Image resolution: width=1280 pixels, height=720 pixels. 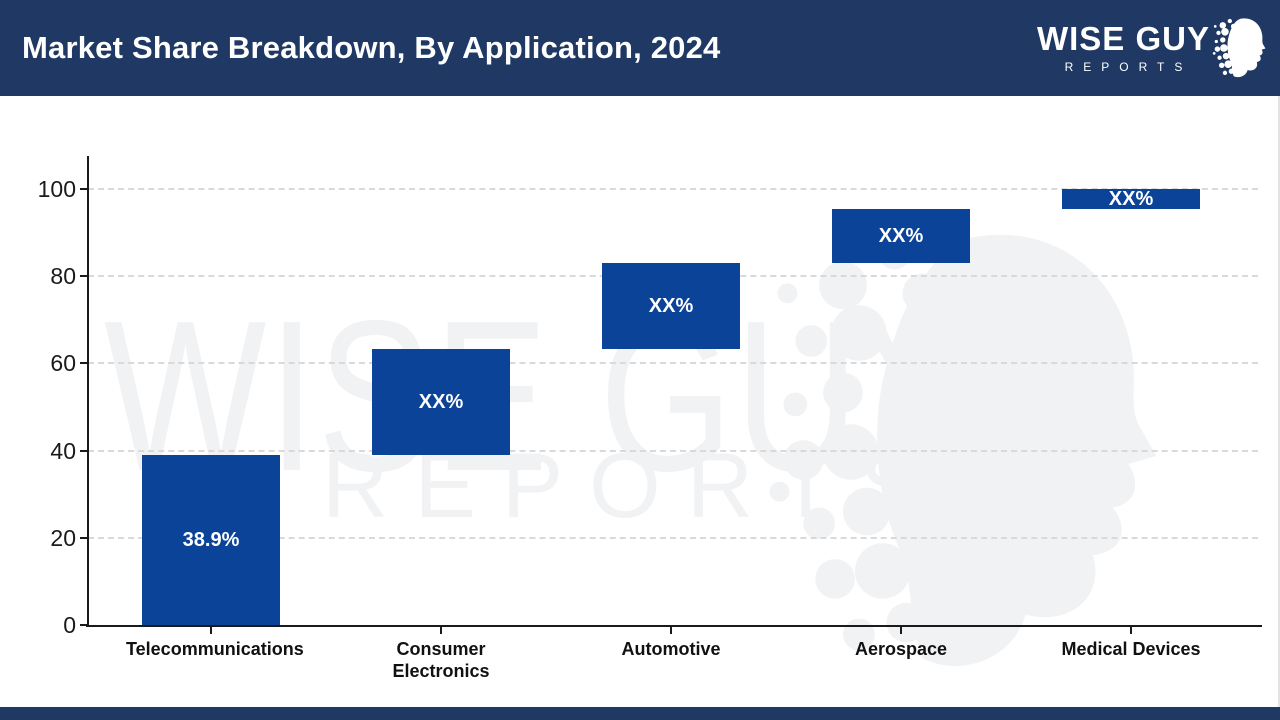 I want to click on bar-value-label-telecommunications: 38.9%, so click(x=211, y=540).